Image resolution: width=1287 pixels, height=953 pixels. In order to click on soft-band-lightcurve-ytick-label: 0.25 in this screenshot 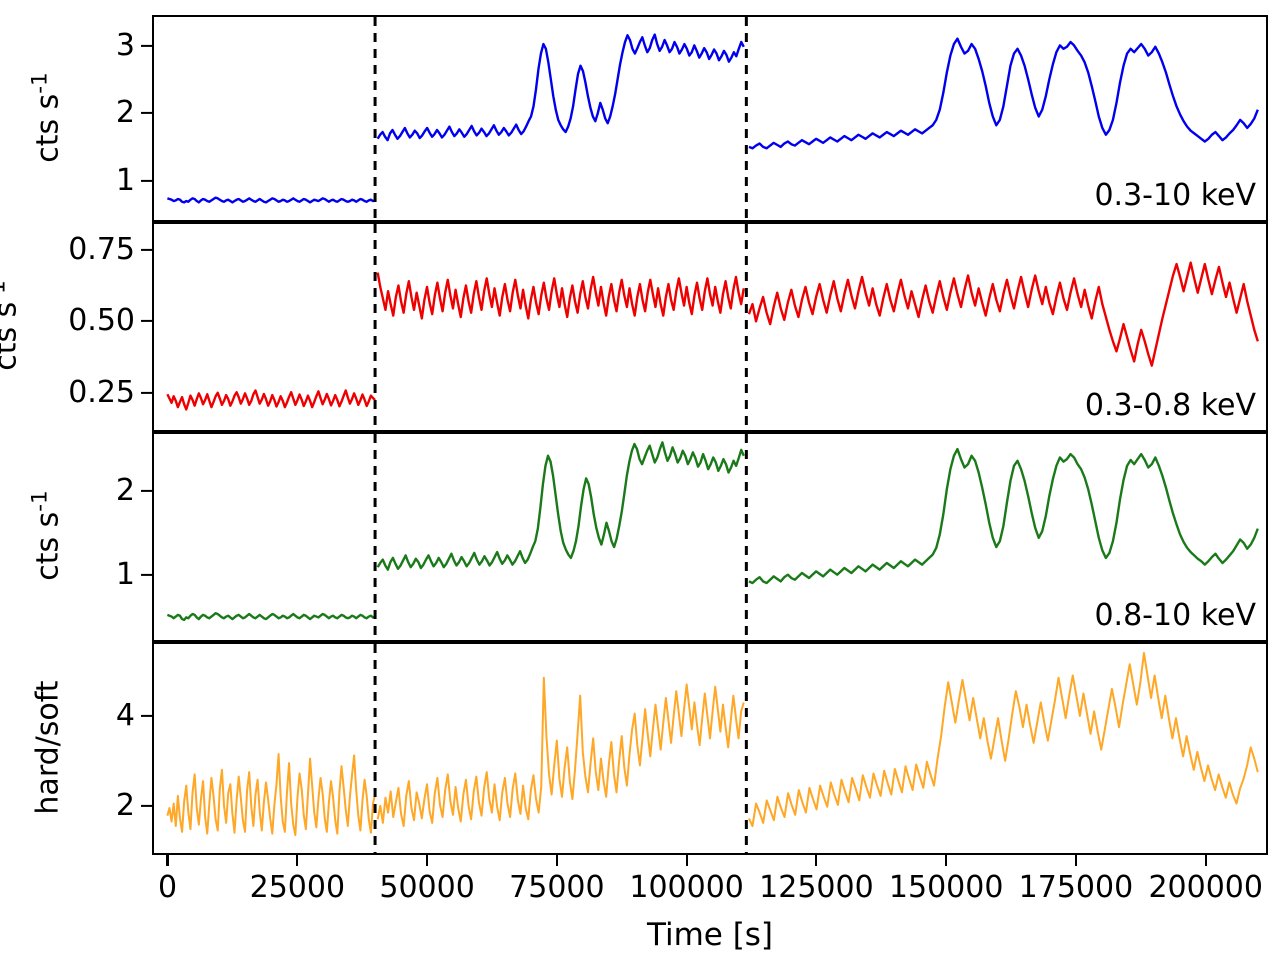, I will do `click(101, 392)`.